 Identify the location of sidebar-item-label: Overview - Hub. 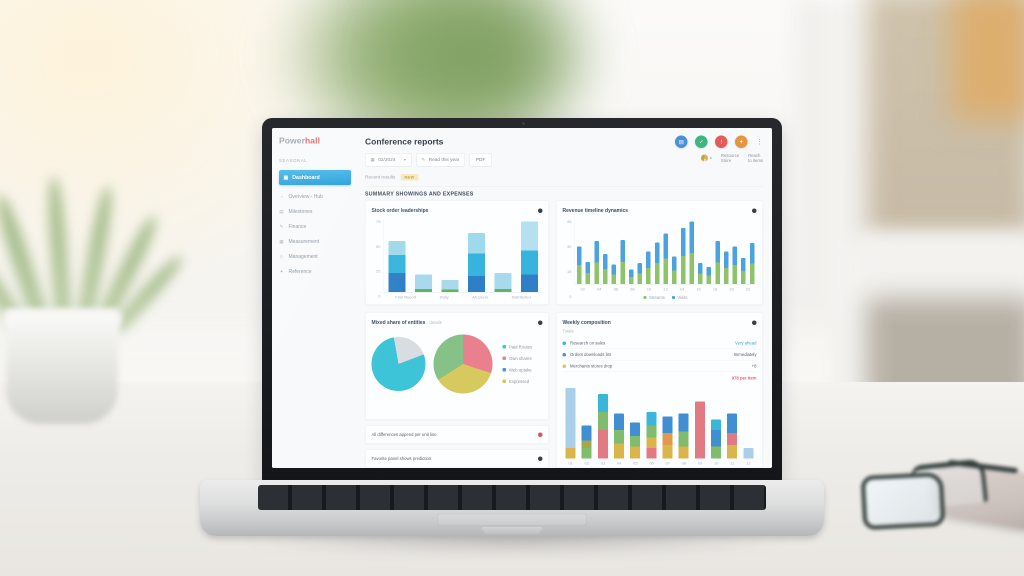
(305, 197).